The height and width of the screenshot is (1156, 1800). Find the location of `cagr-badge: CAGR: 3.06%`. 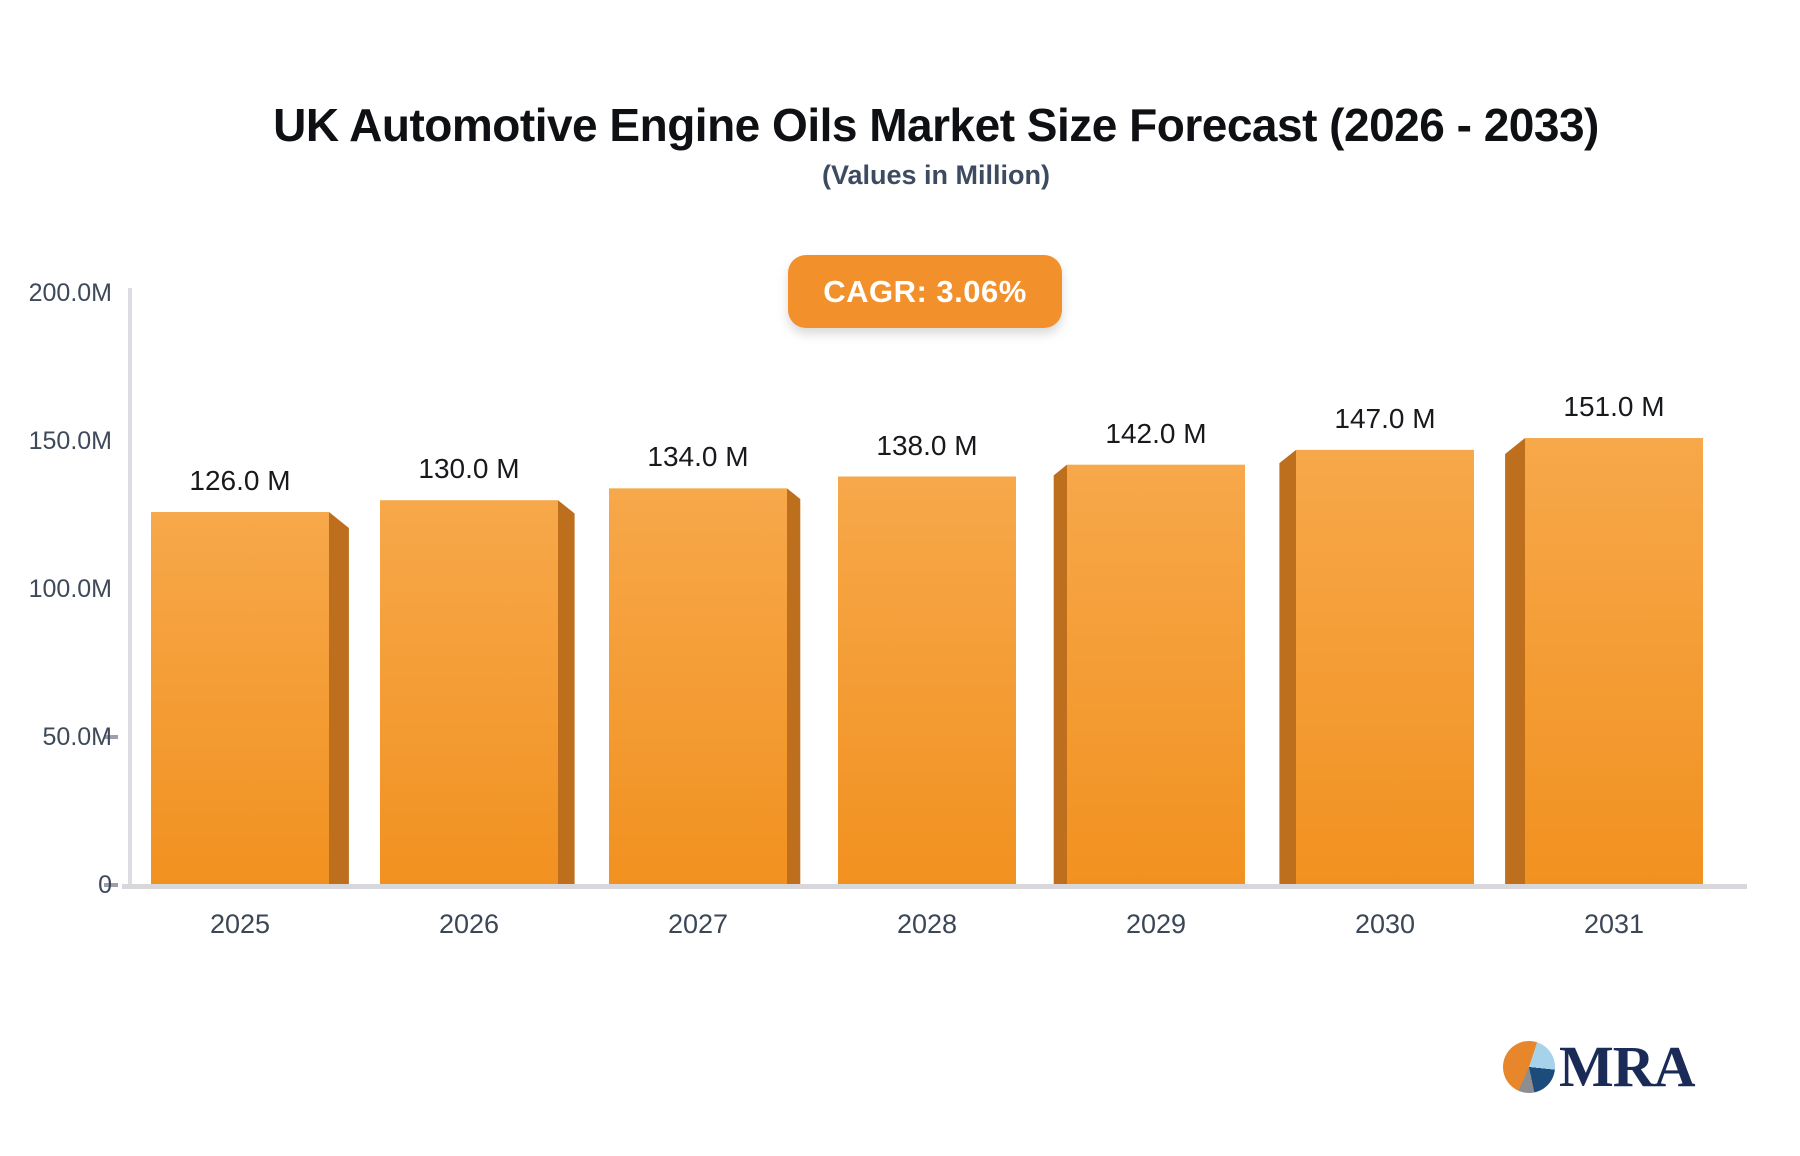

cagr-badge: CAGR: 3.06% is located at coordinates (925, 291).